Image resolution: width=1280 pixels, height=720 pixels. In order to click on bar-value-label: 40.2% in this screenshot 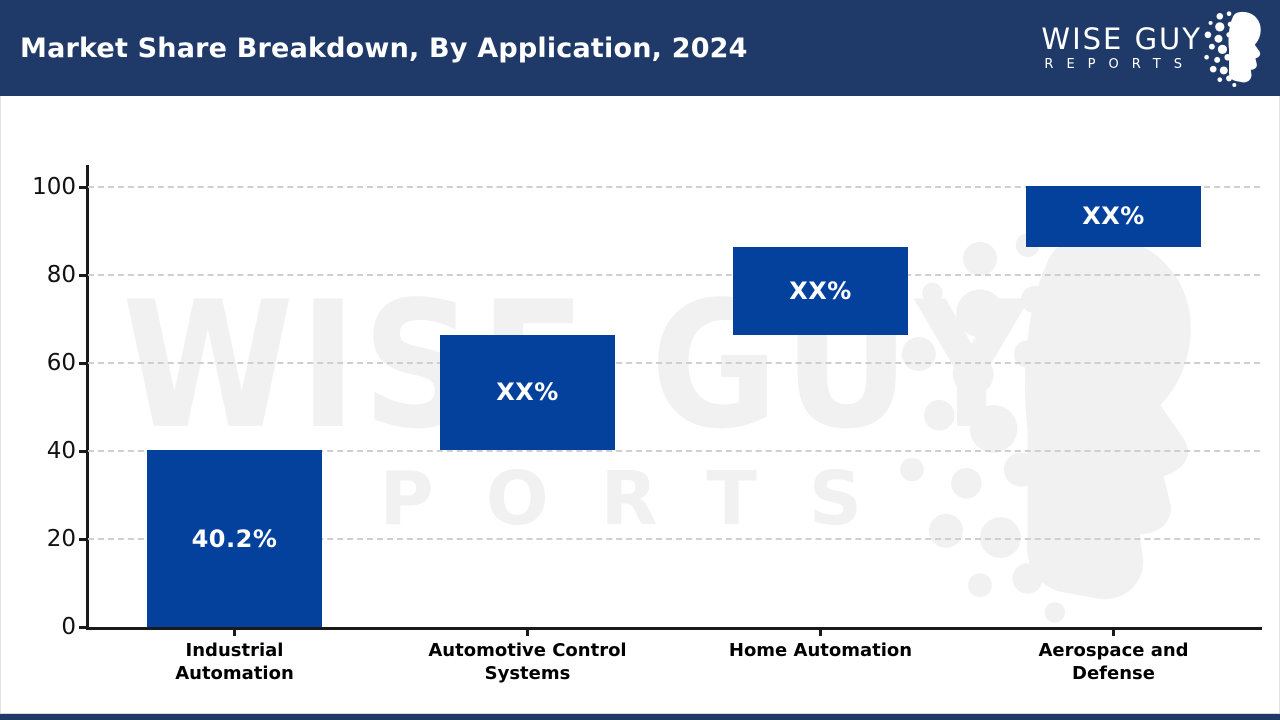, I will do `click(234, 538)`.